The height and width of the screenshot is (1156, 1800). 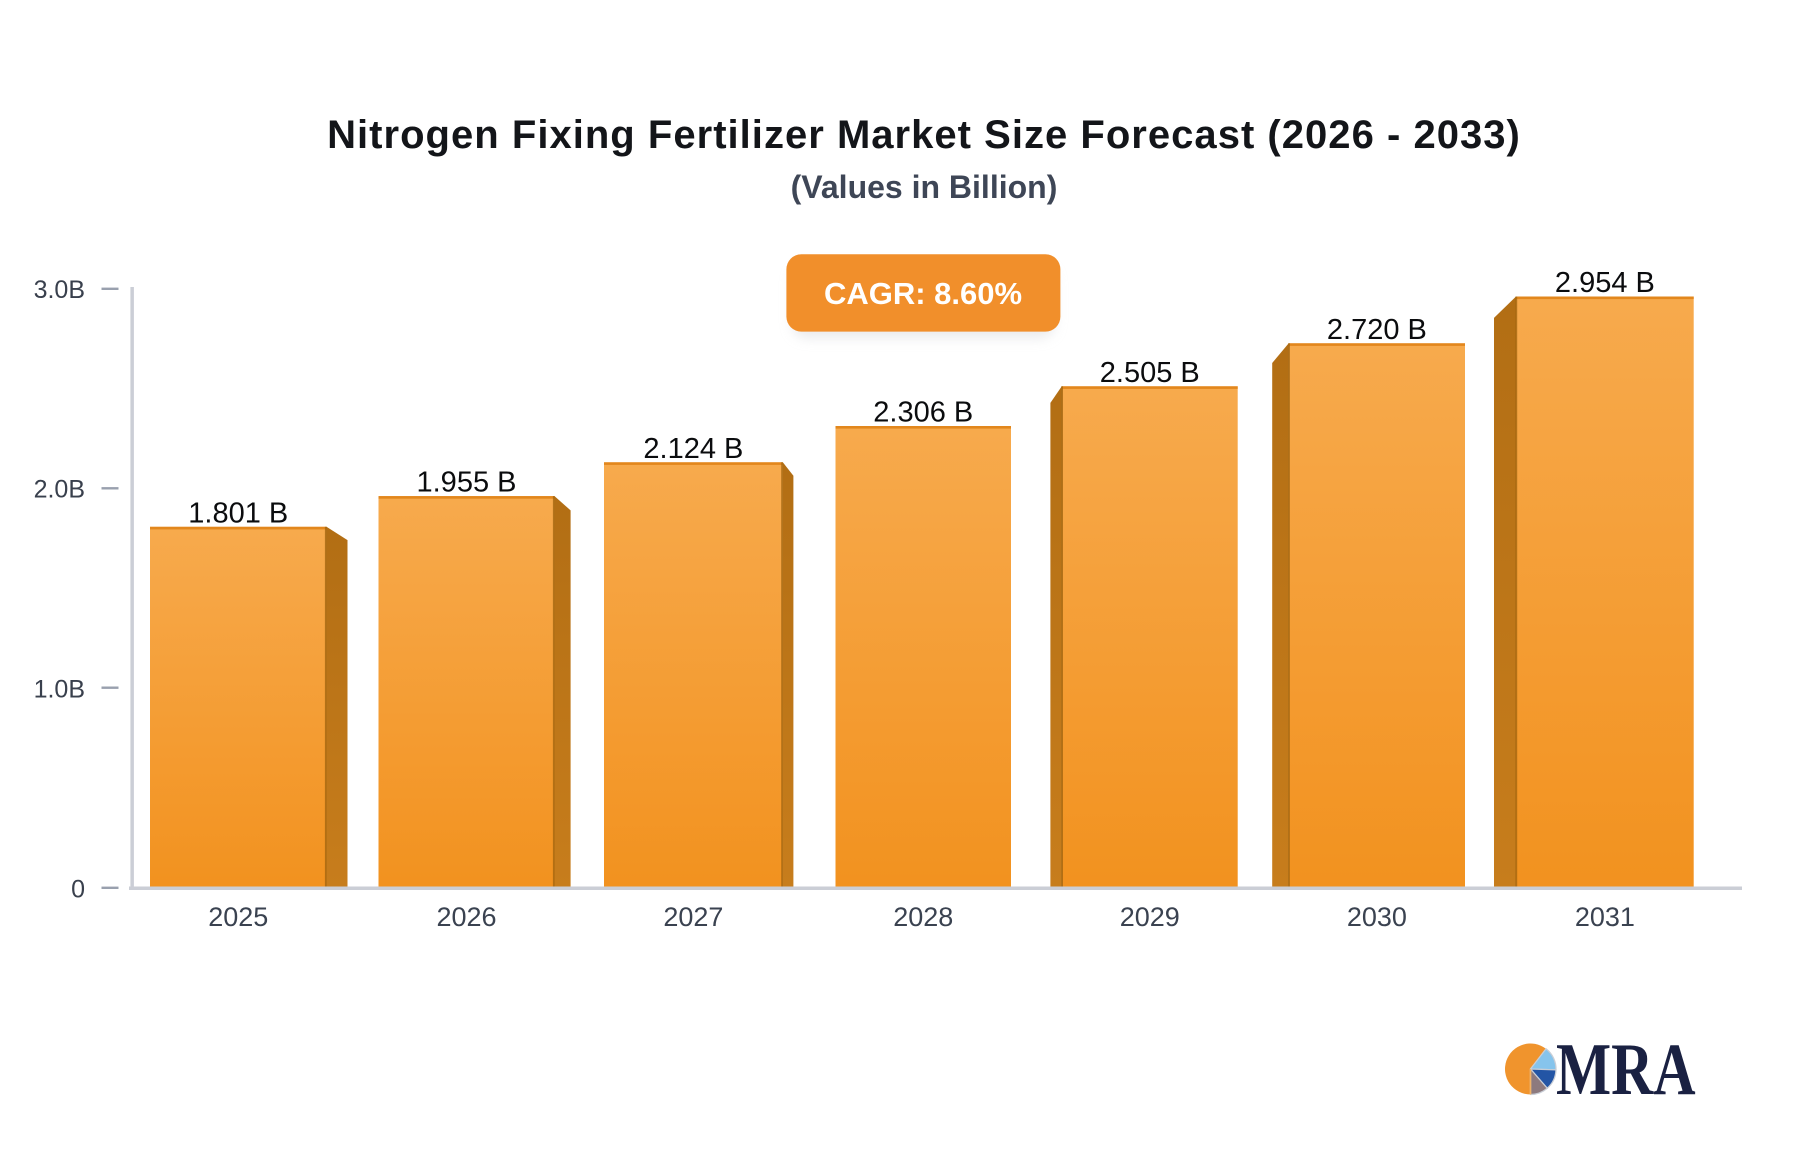 What do you see at coordinates (238, 513) in the screenshot?
I see `svg-text: 1.801 B` at bounding box center [238, 513].